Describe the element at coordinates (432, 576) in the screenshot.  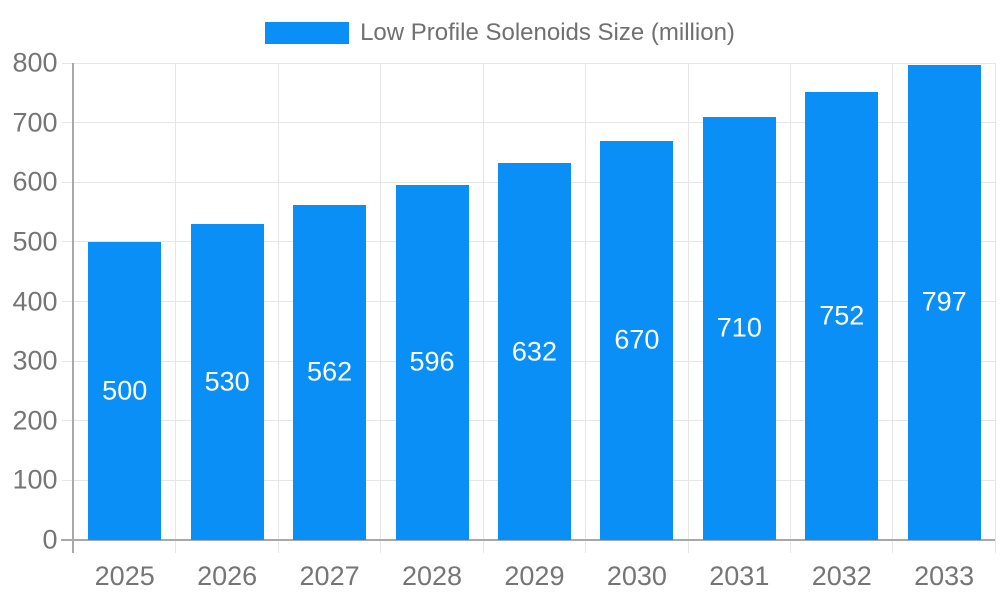
I see `x-axis-tick-label: 2028` at that location.